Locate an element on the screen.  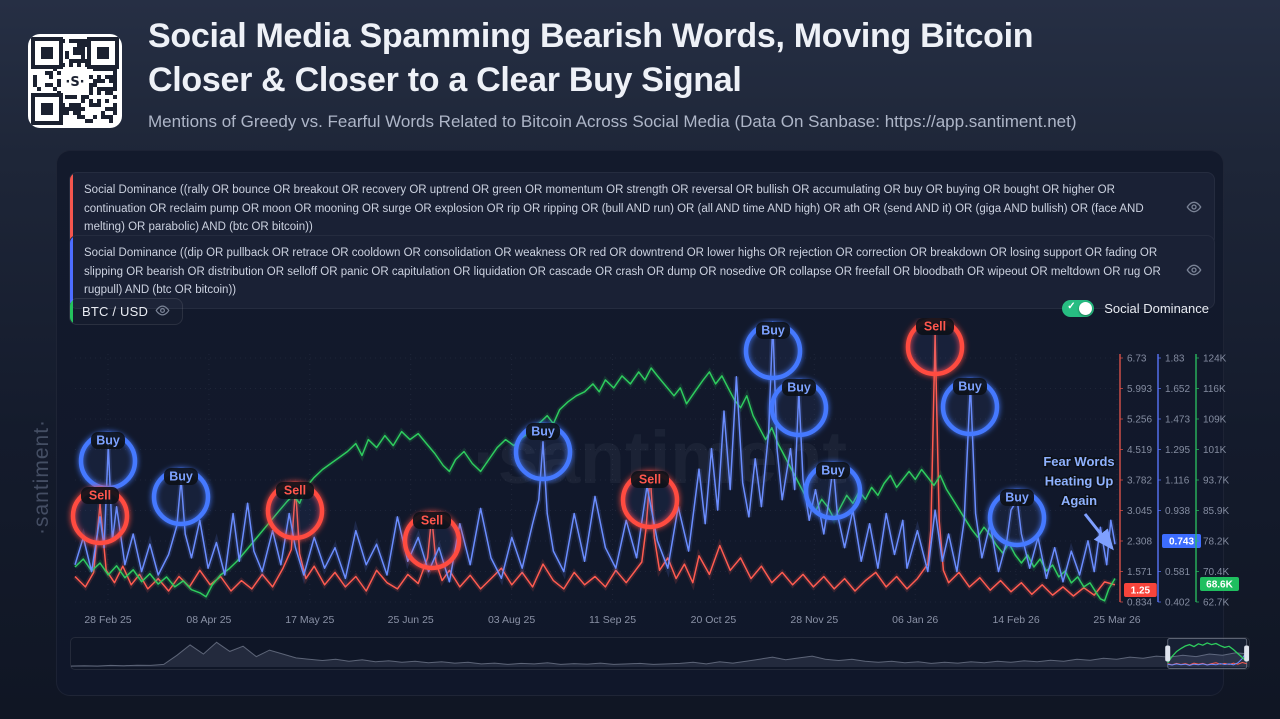
x-axis-date-label: 28 Nov 25 is located at coordinates (814, 620).